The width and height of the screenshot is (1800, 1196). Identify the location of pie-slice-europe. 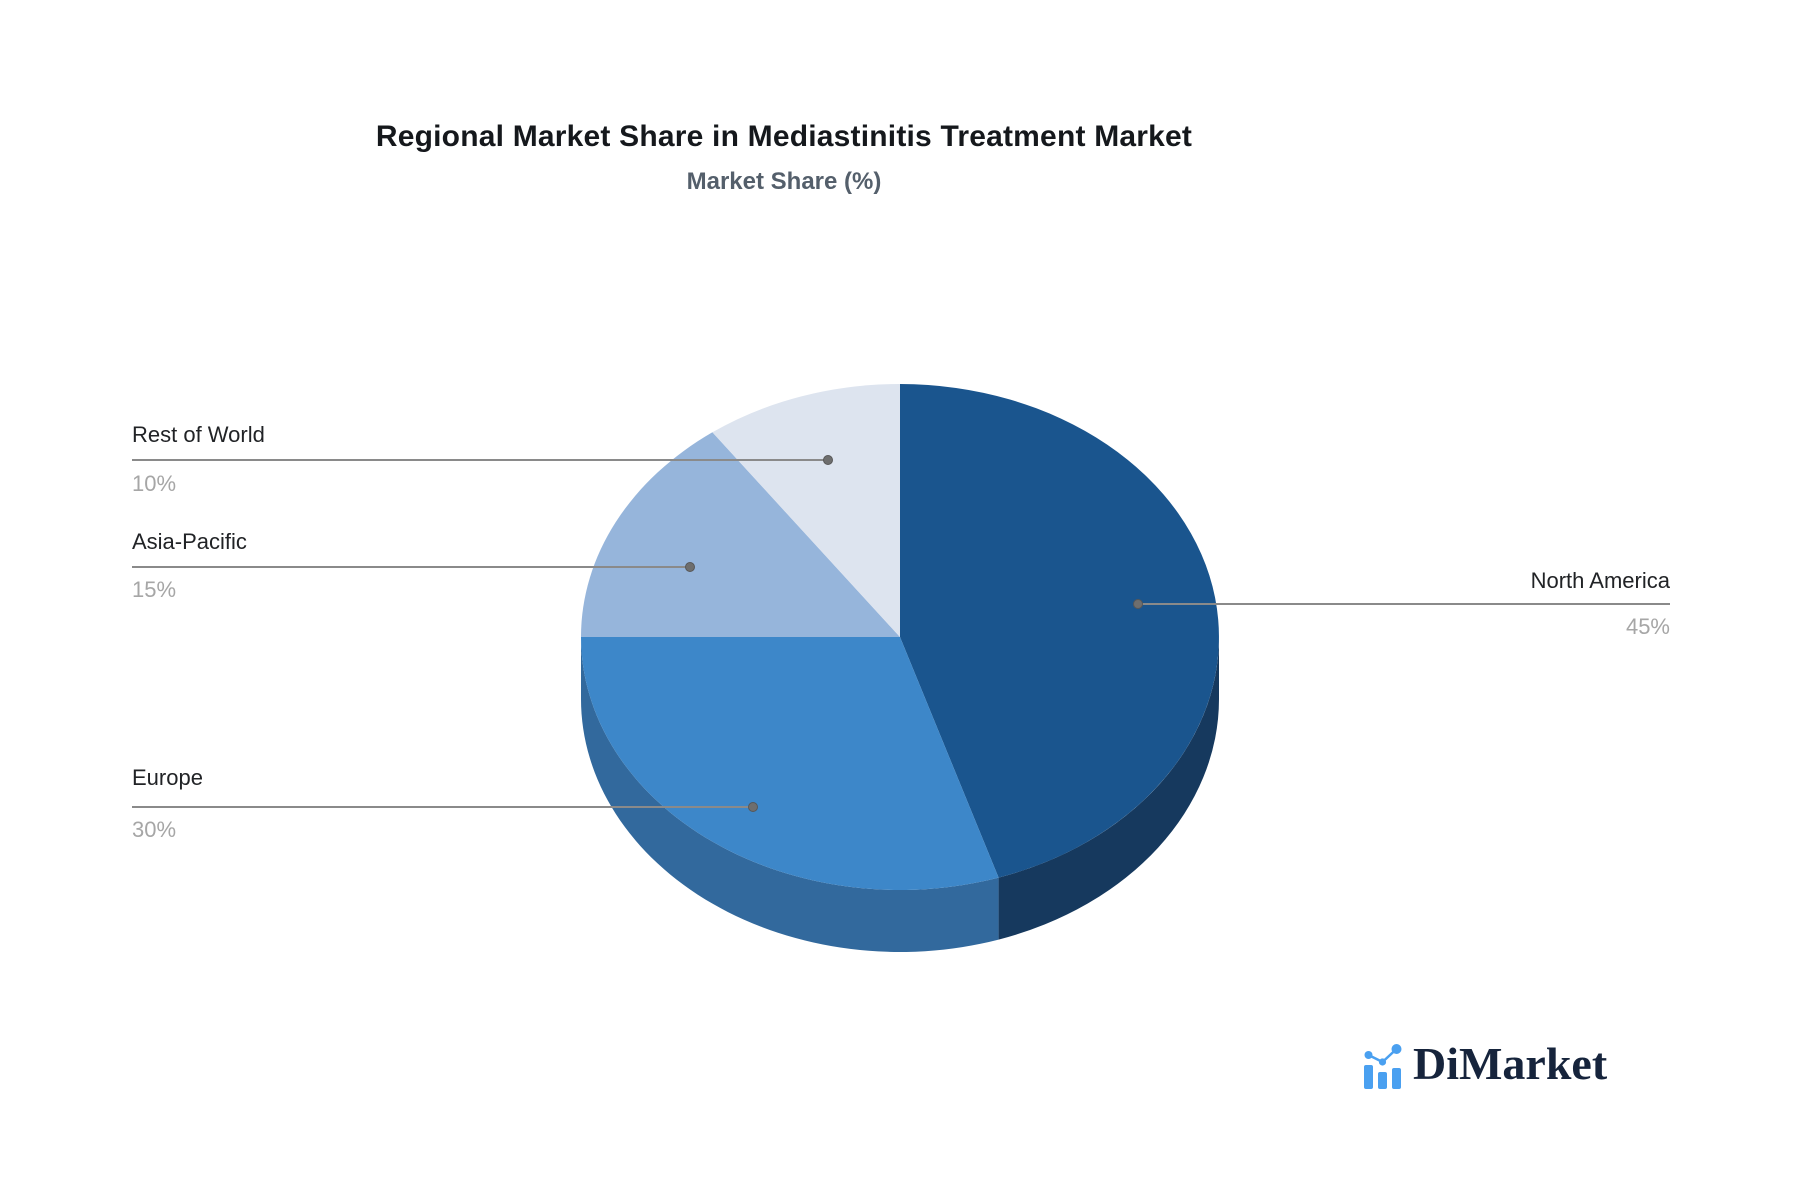
(790, 763).